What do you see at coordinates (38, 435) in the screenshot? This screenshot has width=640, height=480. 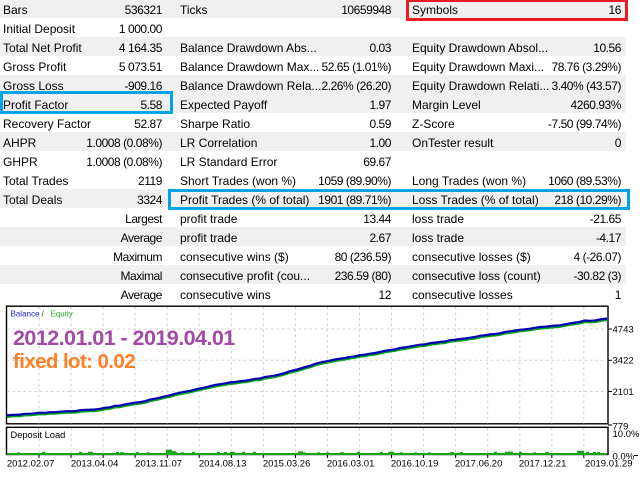 I see `svg-text: Deposit Load` at bounding box center [38, 435].